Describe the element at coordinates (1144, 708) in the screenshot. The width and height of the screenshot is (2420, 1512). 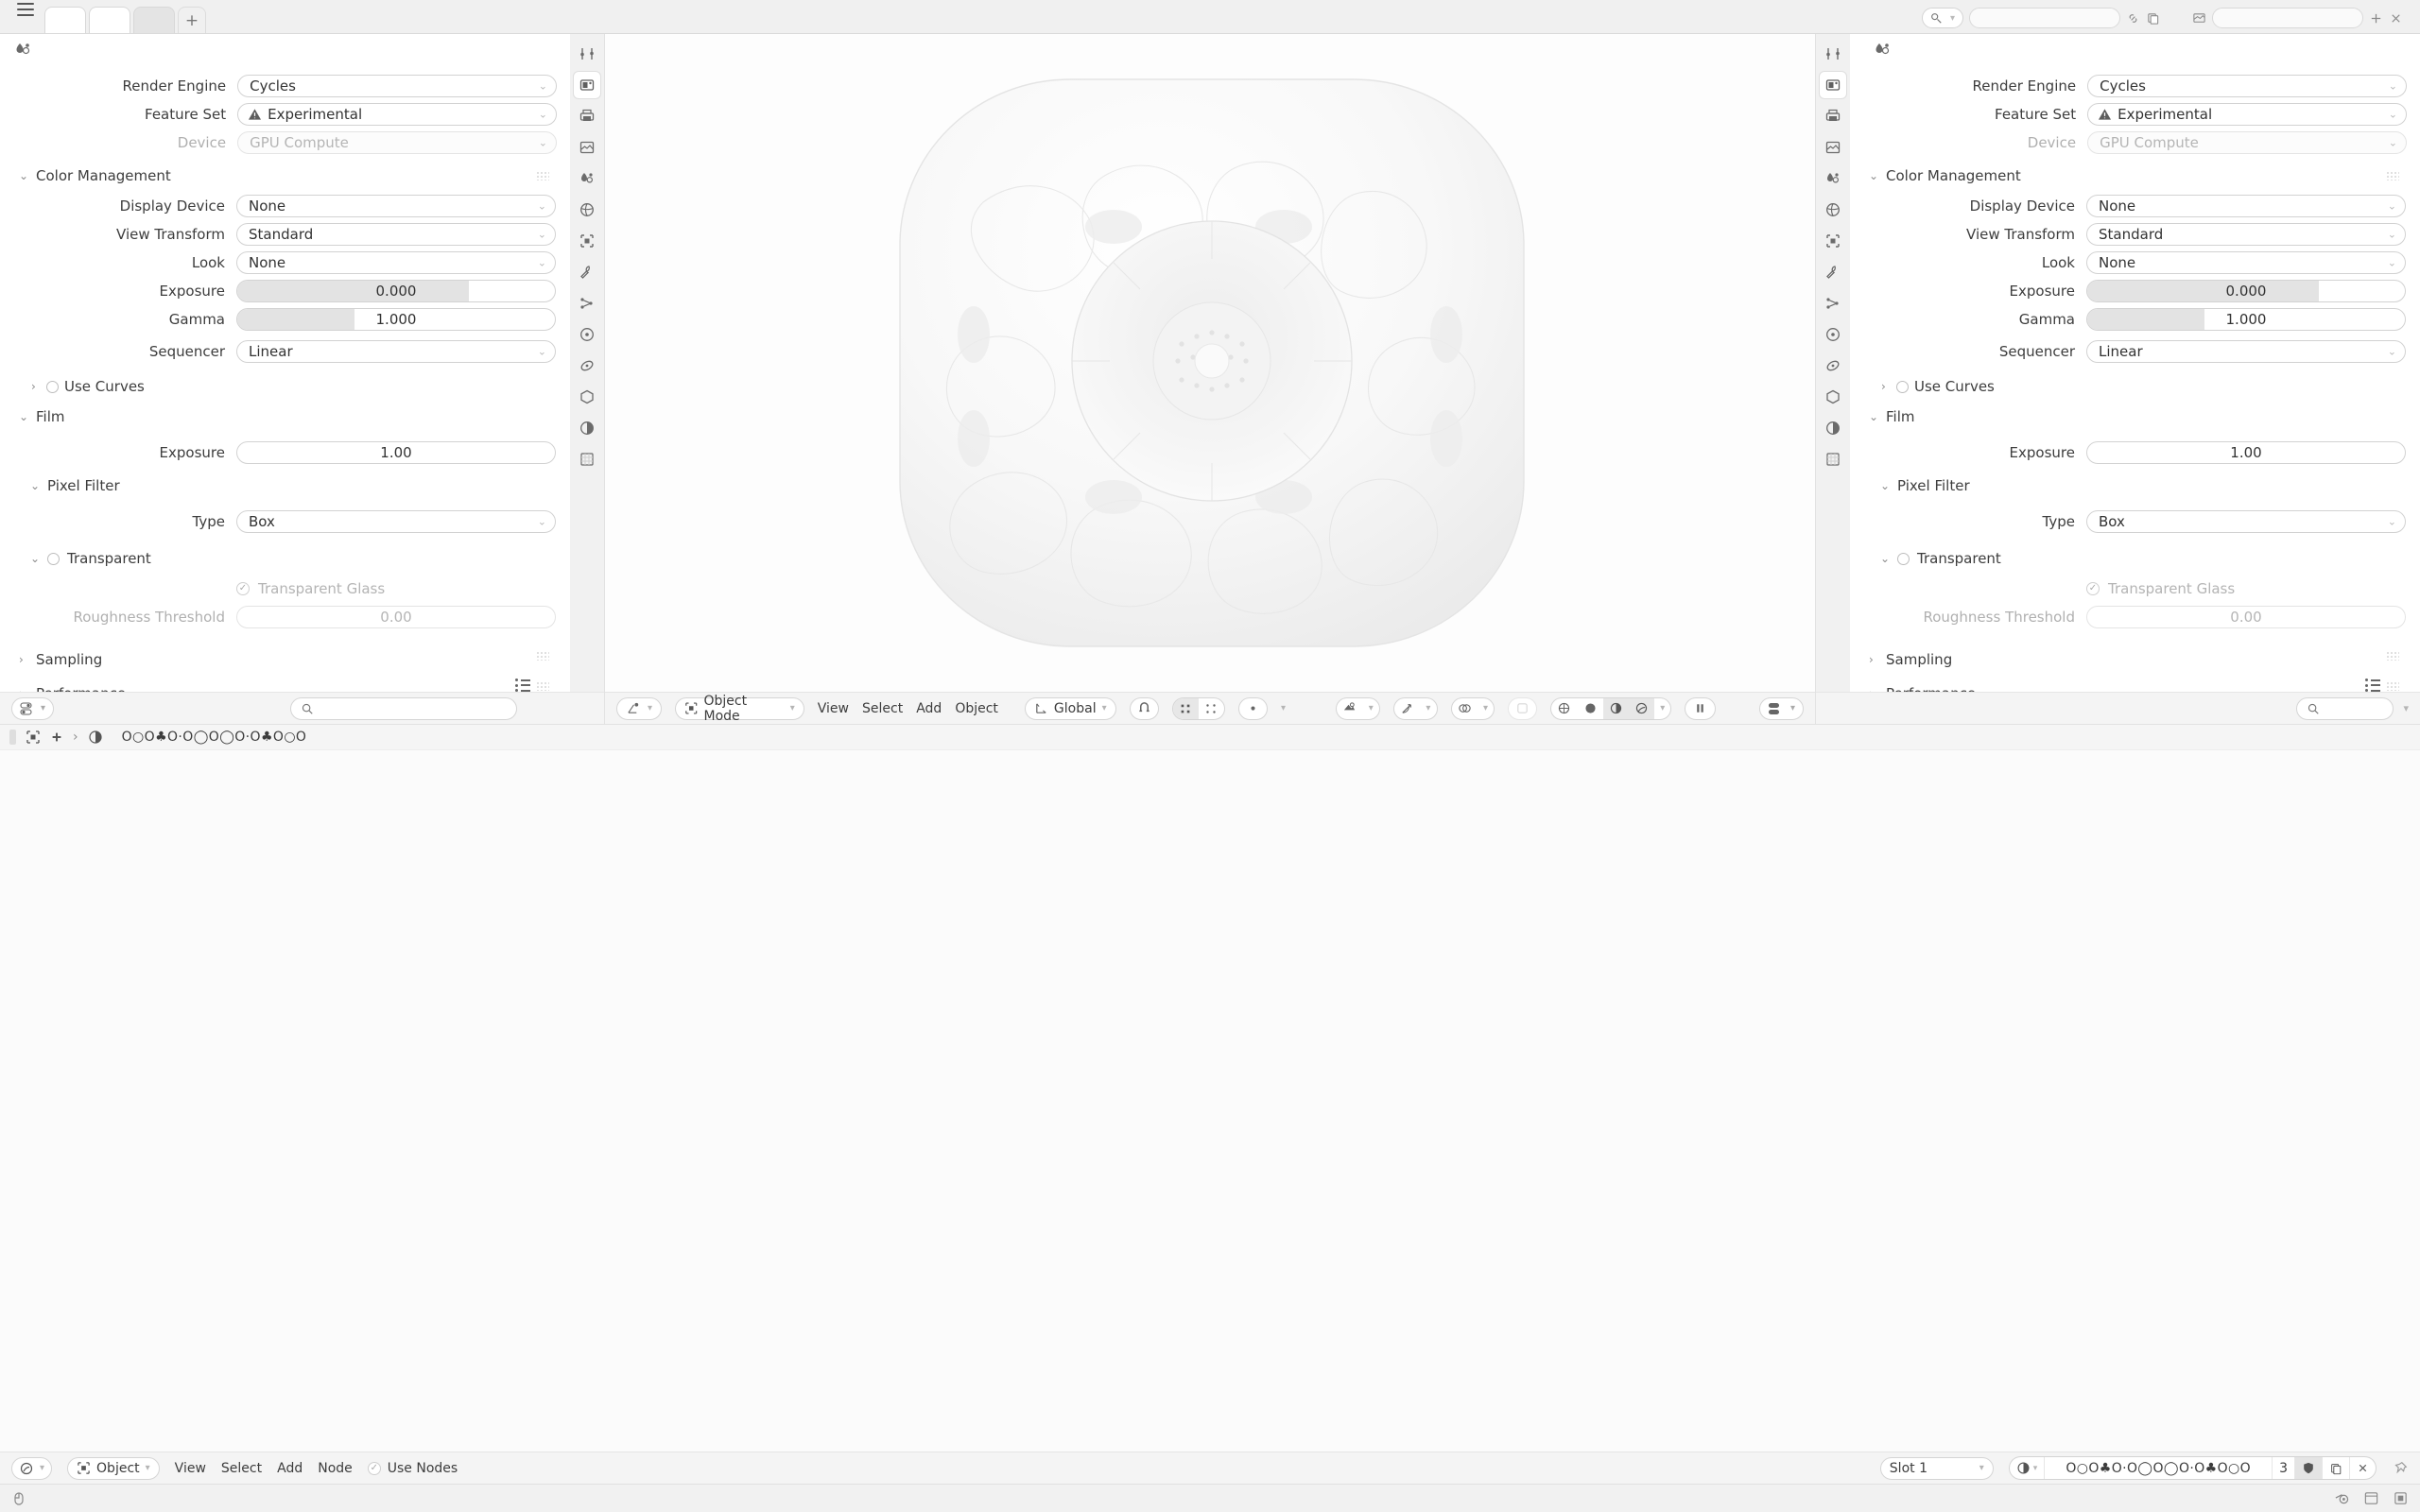
I see `snap-toggle` at that location.